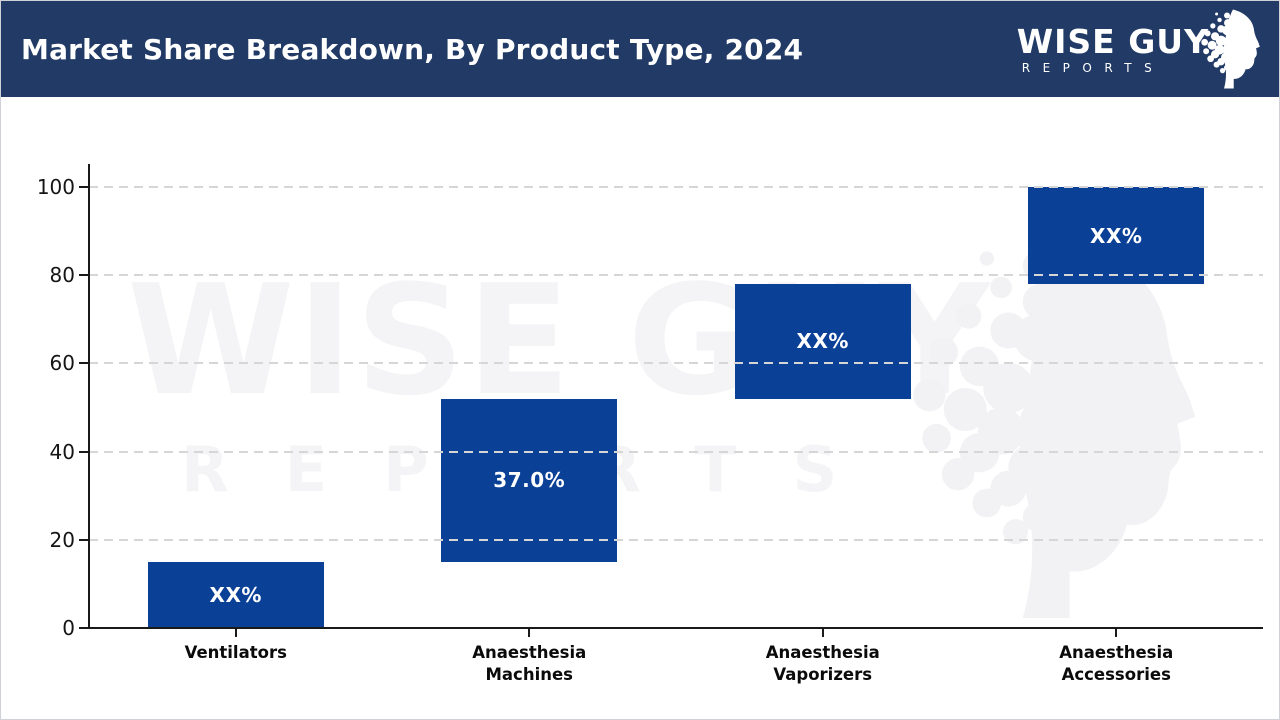 The width and height of the screenshot is (1280, 720). What do you see at coordinates (68, 628) in the screenshot?
I see `y-tick-label: 0` at bounding box center [68, 628].